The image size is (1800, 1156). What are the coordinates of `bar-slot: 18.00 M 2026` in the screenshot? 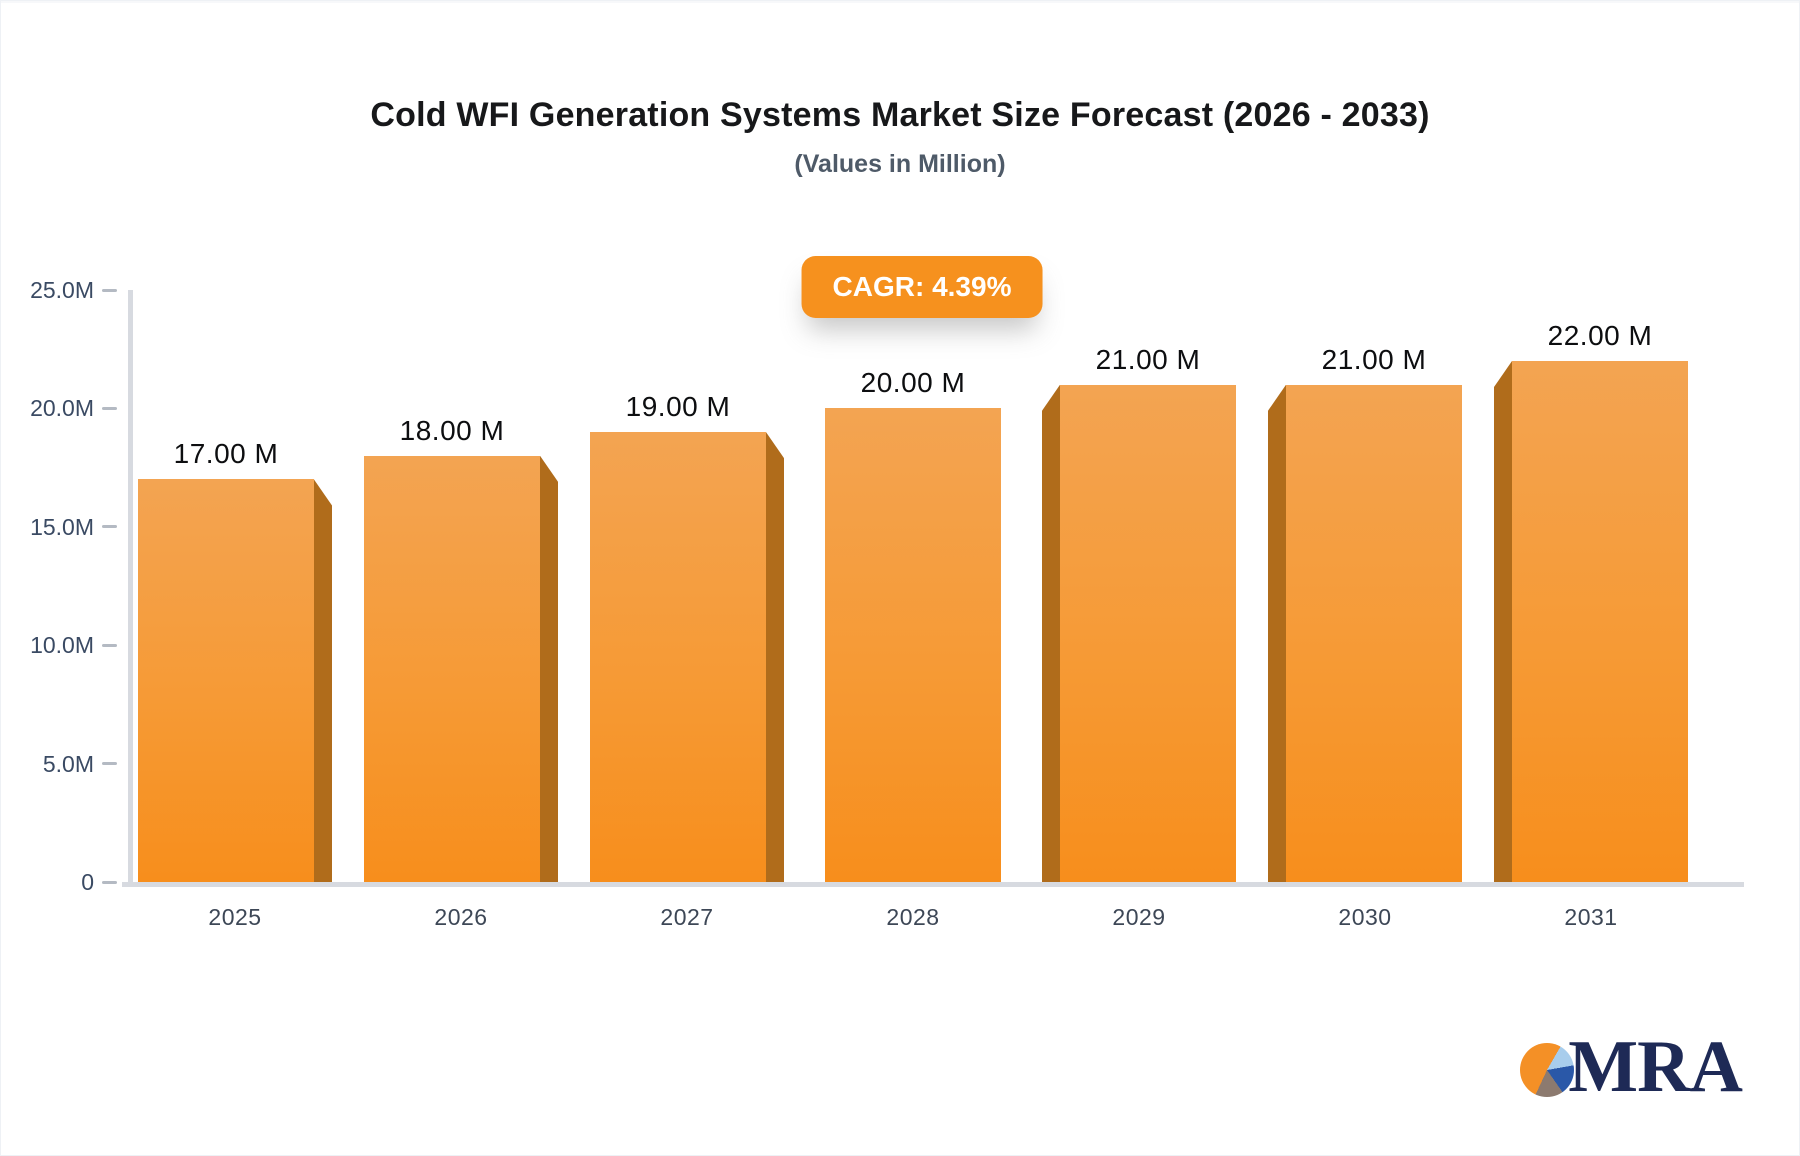 It's located at (461, 610).